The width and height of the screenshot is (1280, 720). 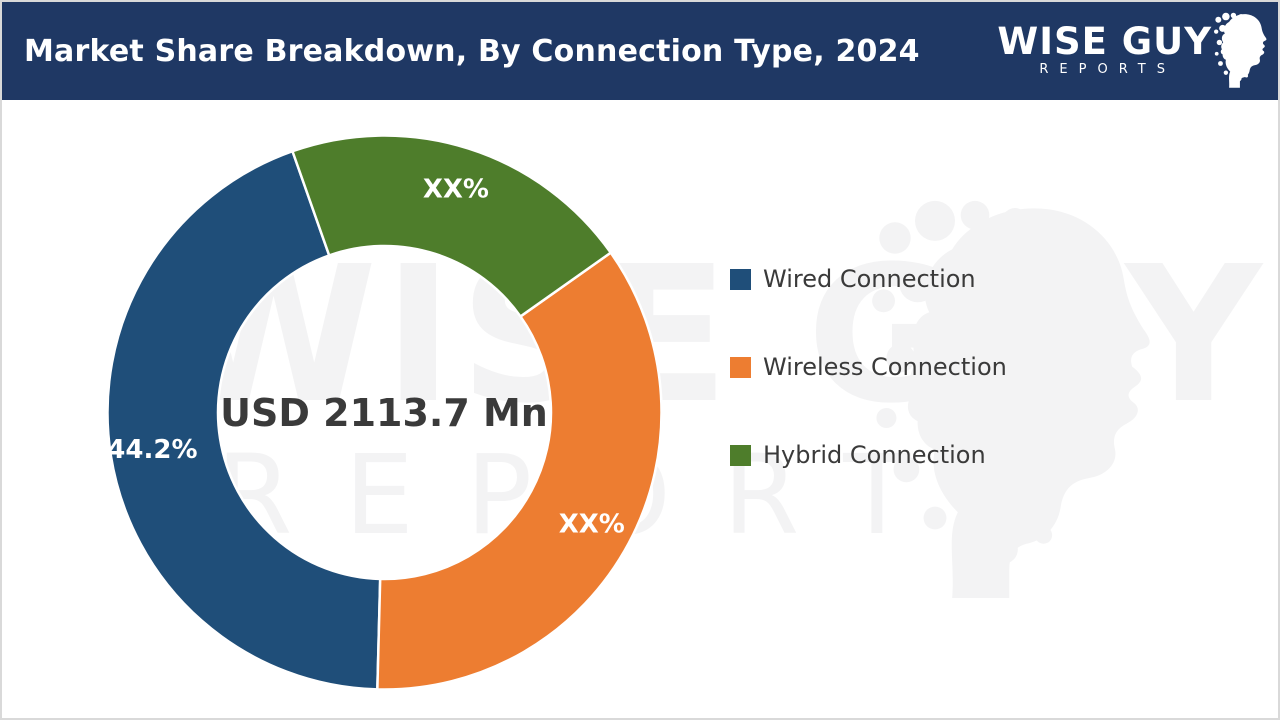 I want to click on legend-label: Wireless Connection, so click(x=885, y=367).